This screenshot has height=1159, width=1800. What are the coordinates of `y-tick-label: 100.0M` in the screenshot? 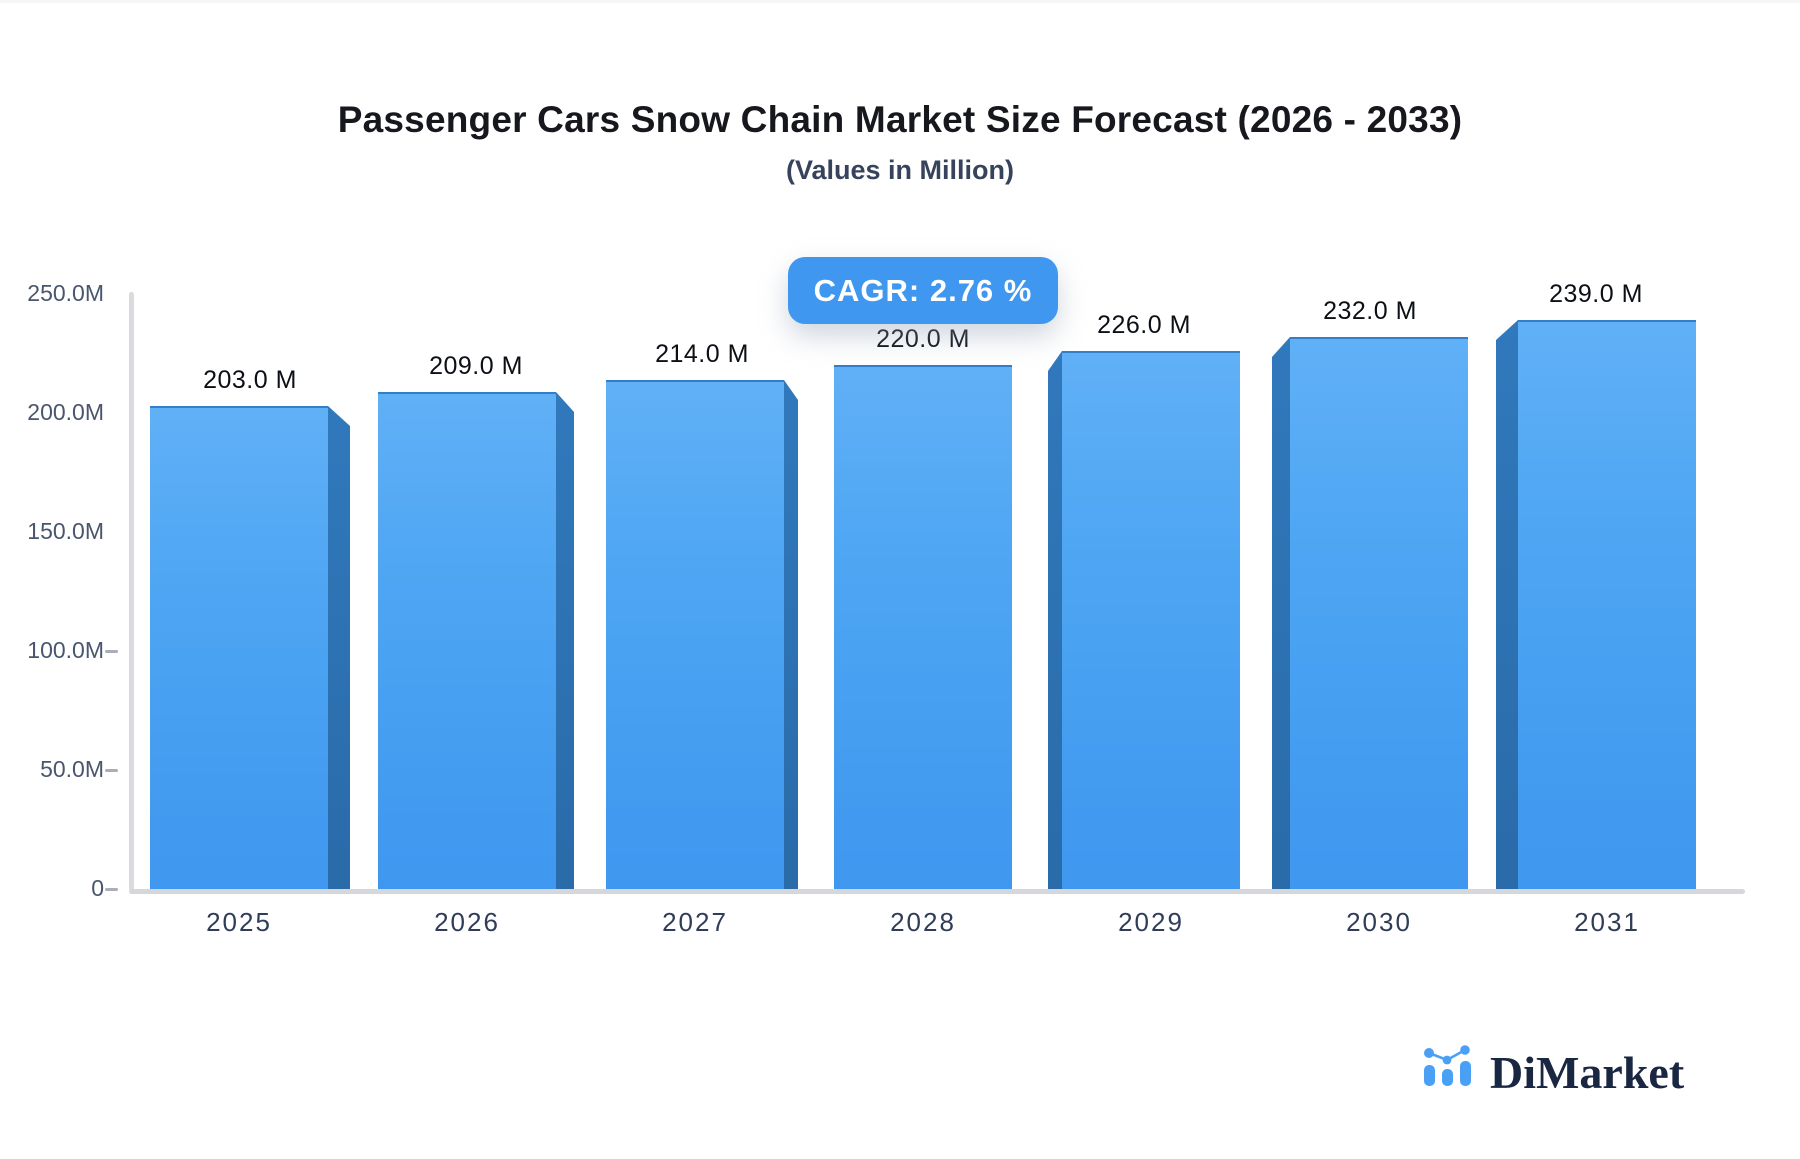 It's located at (65, 650).